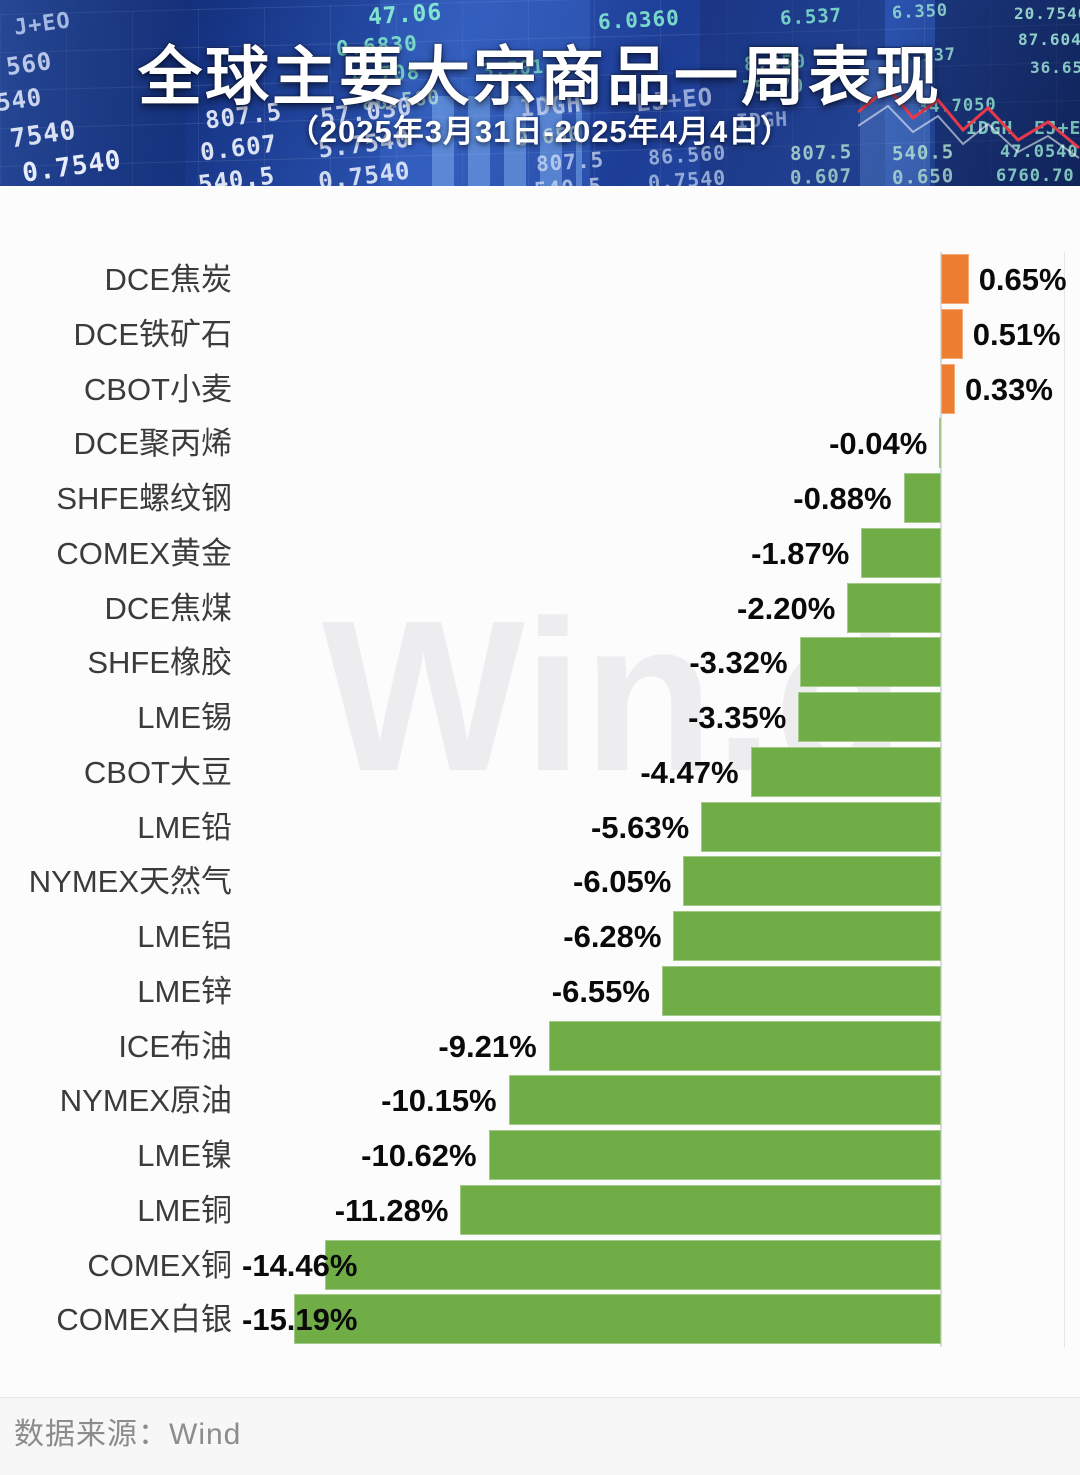 The width and height of the screenshot is (1080, 1475). Describe the element at coordinates (1009, 389) in the screenshot. I see `value-label: 0.33%` at that location.